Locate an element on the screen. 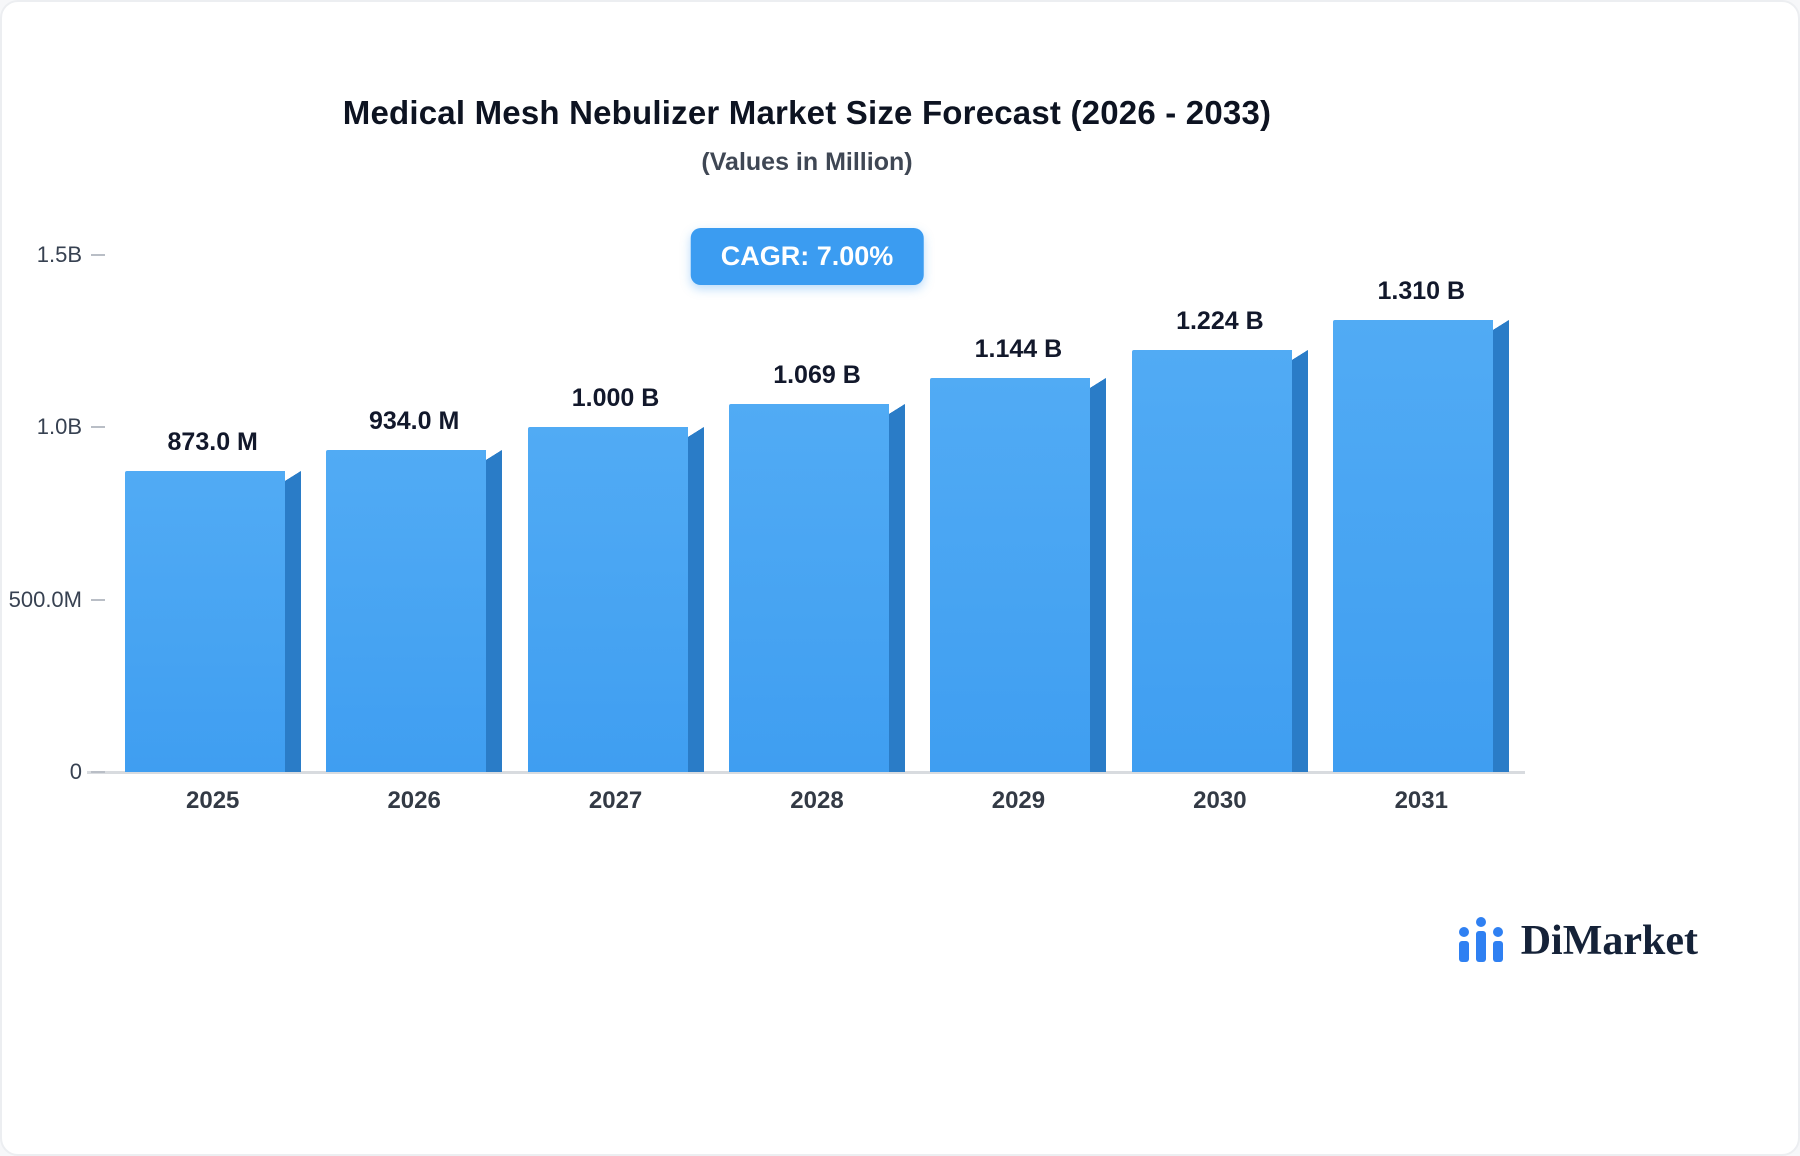 The height and width of the screenshot is (1156, 1800). bar-2026 is located at coordinates (414, 611).